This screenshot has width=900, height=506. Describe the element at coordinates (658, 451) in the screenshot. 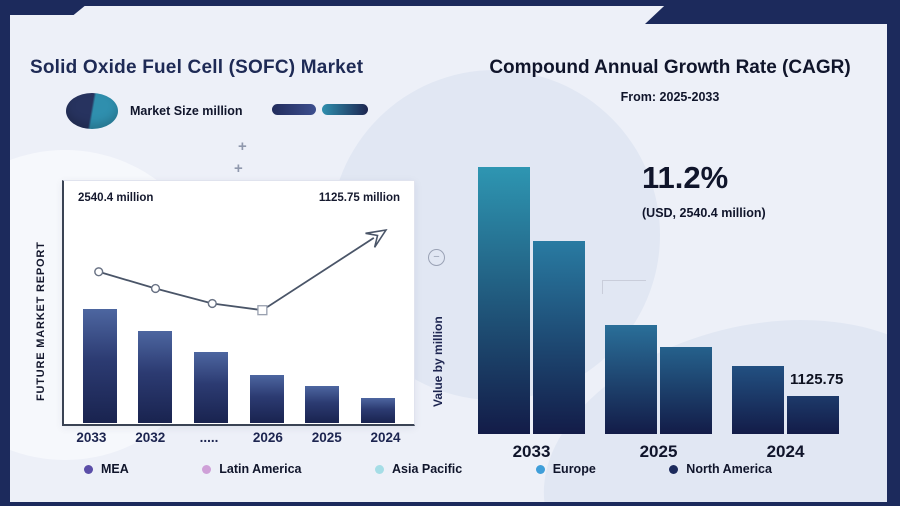

I see `cagr-x-label: 2025` at that location.